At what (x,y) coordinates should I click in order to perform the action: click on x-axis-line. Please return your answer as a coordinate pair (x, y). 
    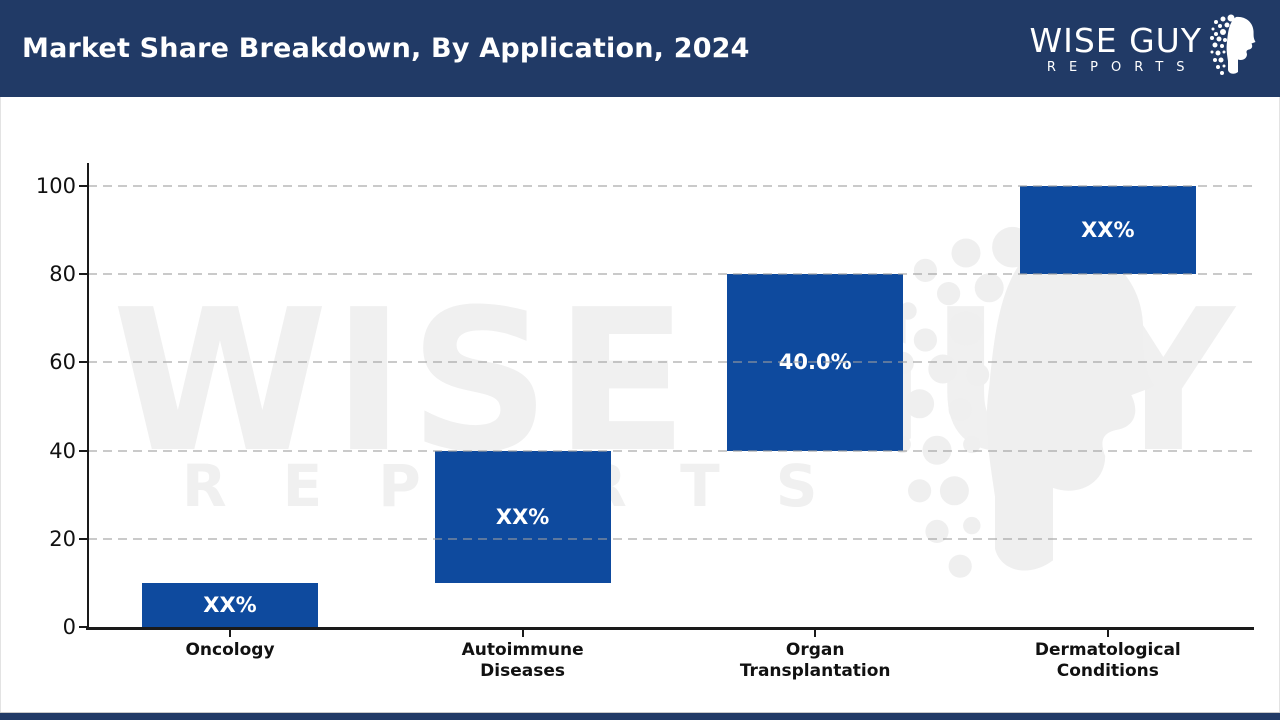
    Looking at the image, I should click on (670, 628).